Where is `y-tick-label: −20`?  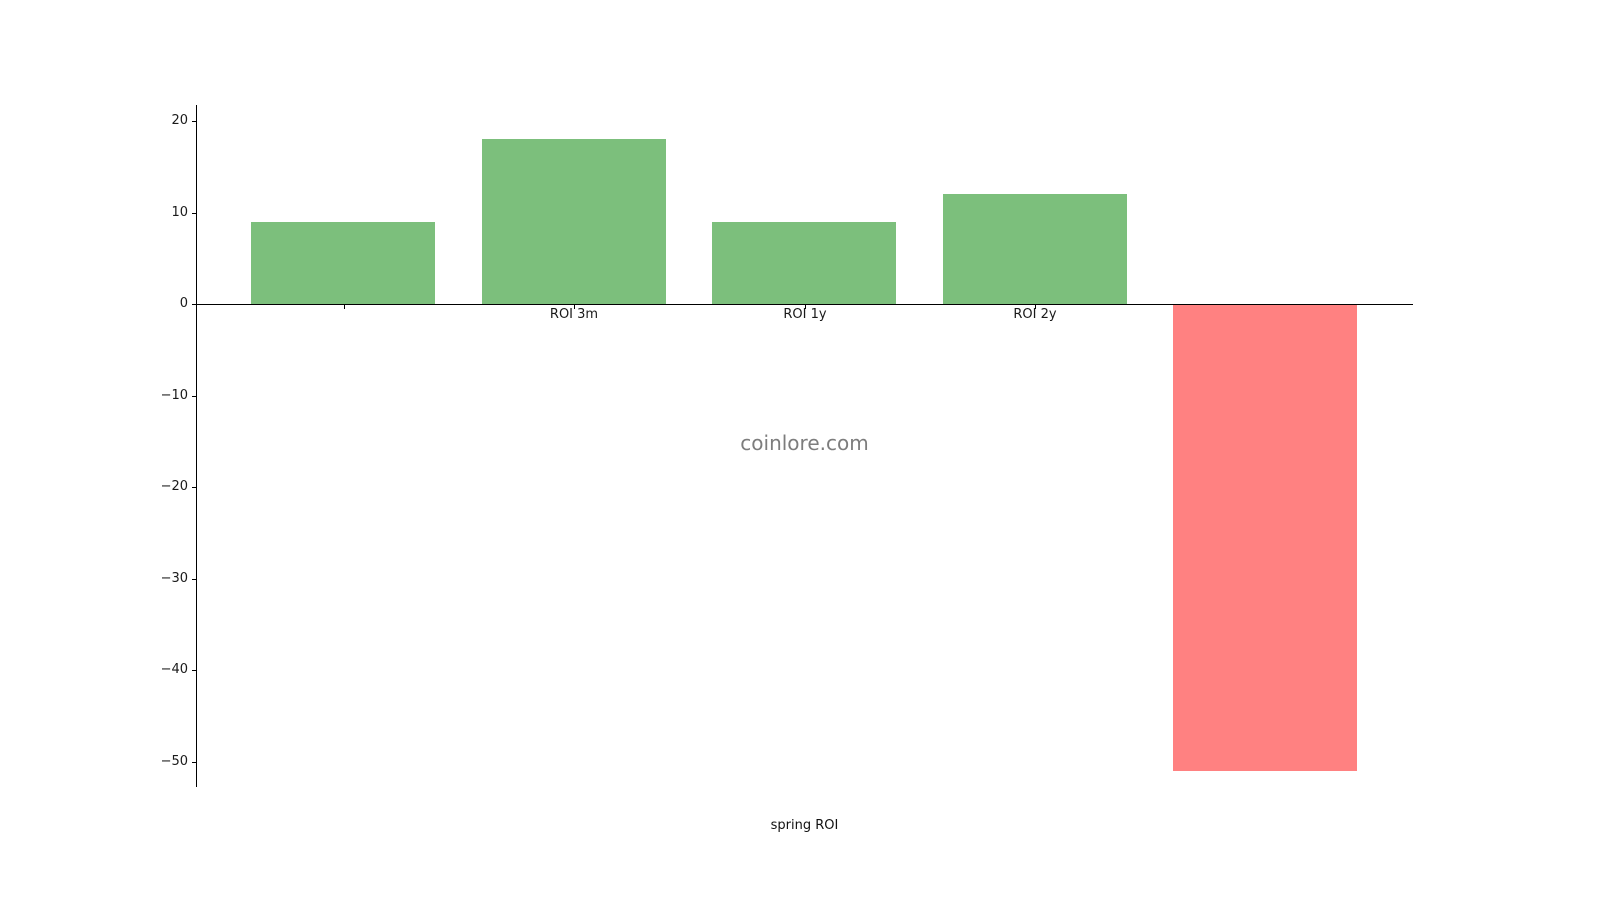 y-tick-label: −20 is located at coordinates (174, 486).